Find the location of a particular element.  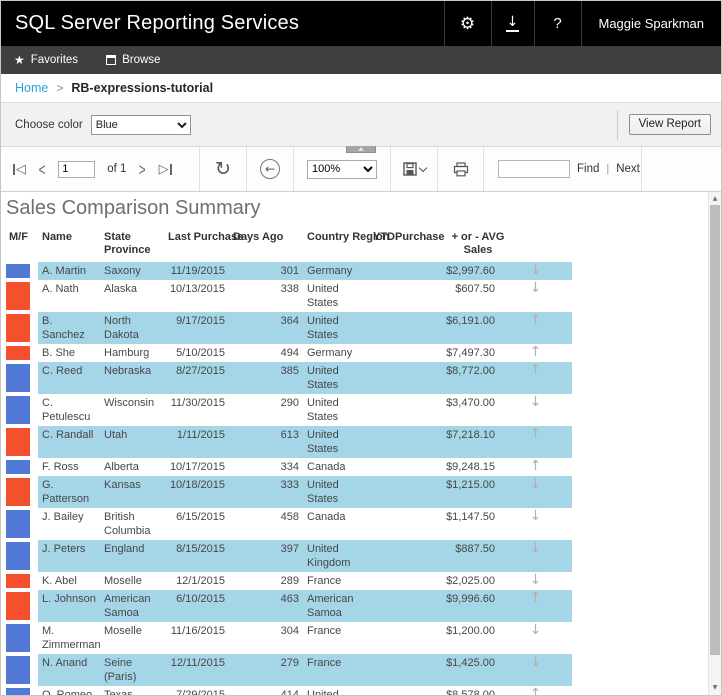

first-page-button: ◁ is located at coordinates (19, 169).